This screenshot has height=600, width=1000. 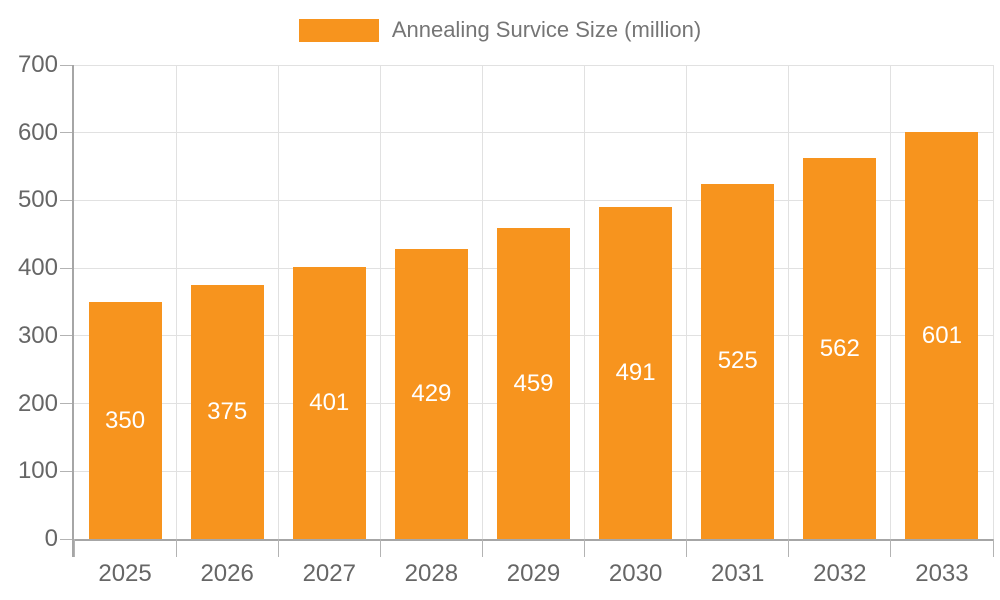 I want to click on bar-value-label: 459, so click(x=533, y=383).